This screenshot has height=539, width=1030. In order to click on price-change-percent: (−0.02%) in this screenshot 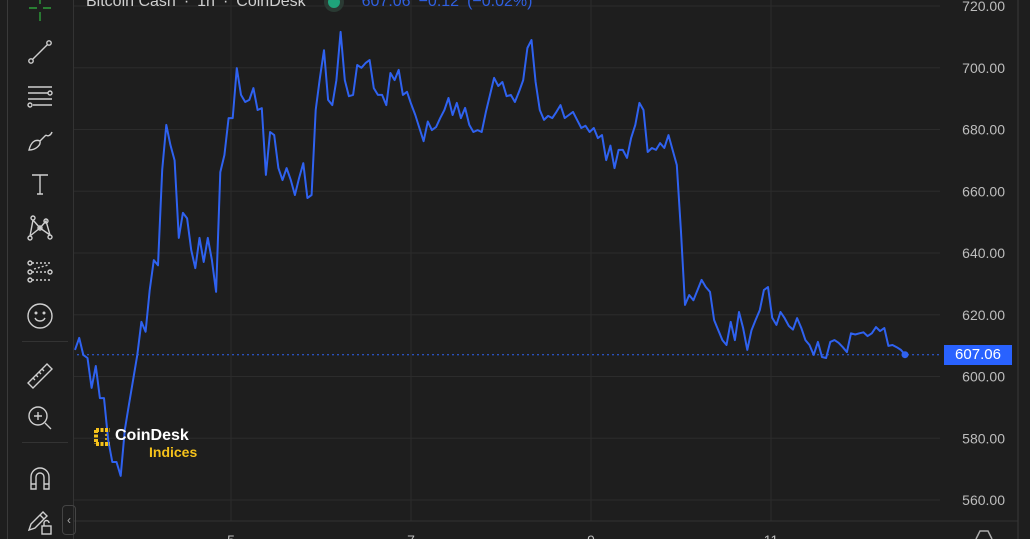, I will do `click(500, 5)`.